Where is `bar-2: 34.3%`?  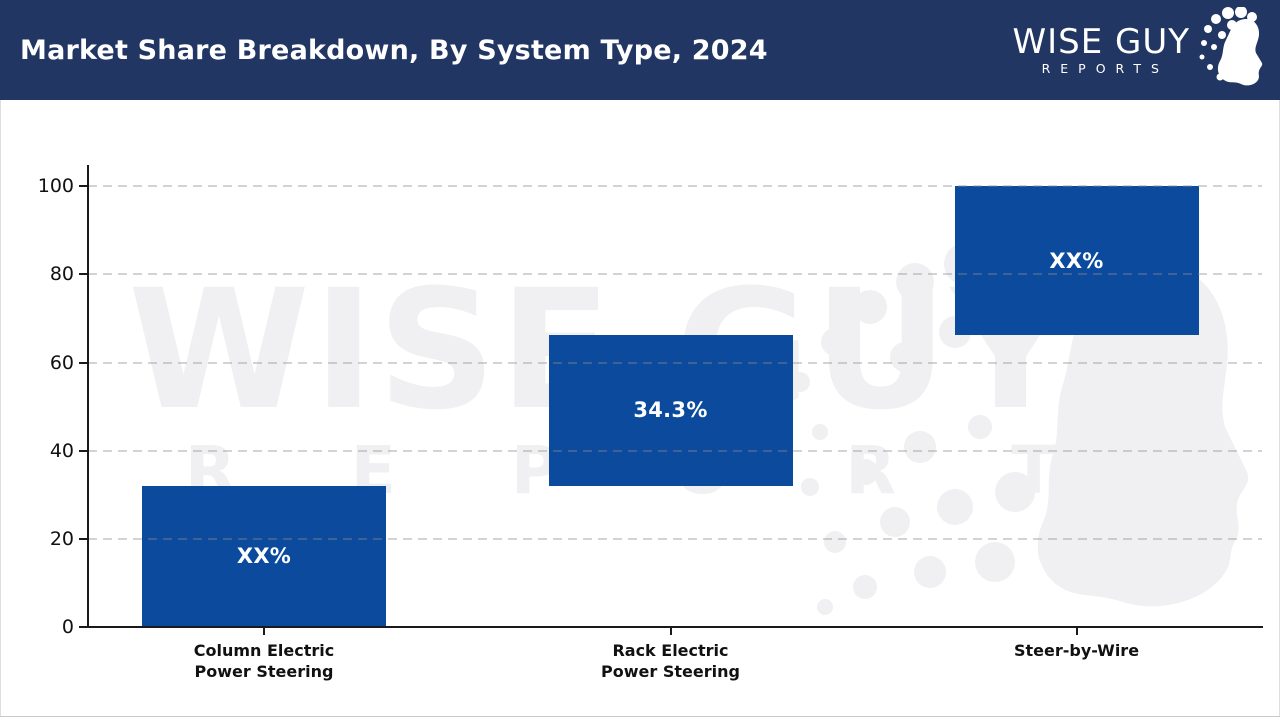 bar-2: 34.3% is located at coordinates (670, 410).